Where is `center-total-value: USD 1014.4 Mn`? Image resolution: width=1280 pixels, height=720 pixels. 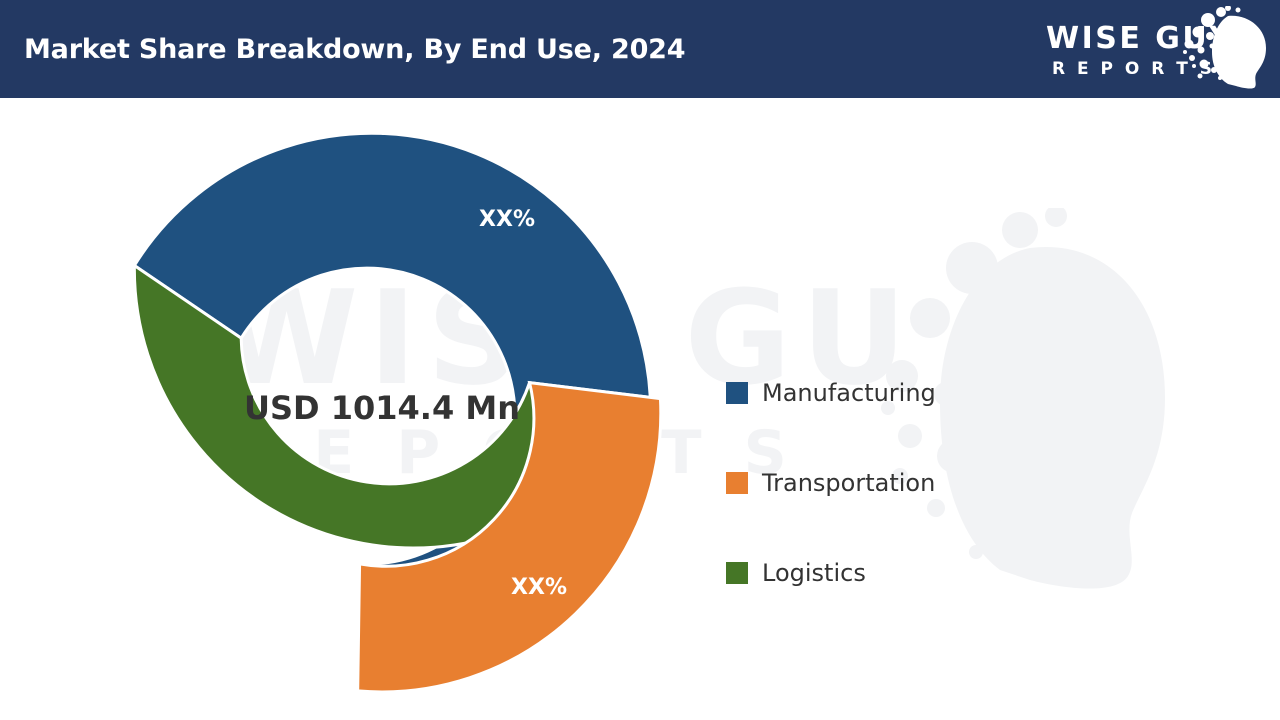
center-total-value: USD 1014.4 Mn is located at coordinates (382, 408).